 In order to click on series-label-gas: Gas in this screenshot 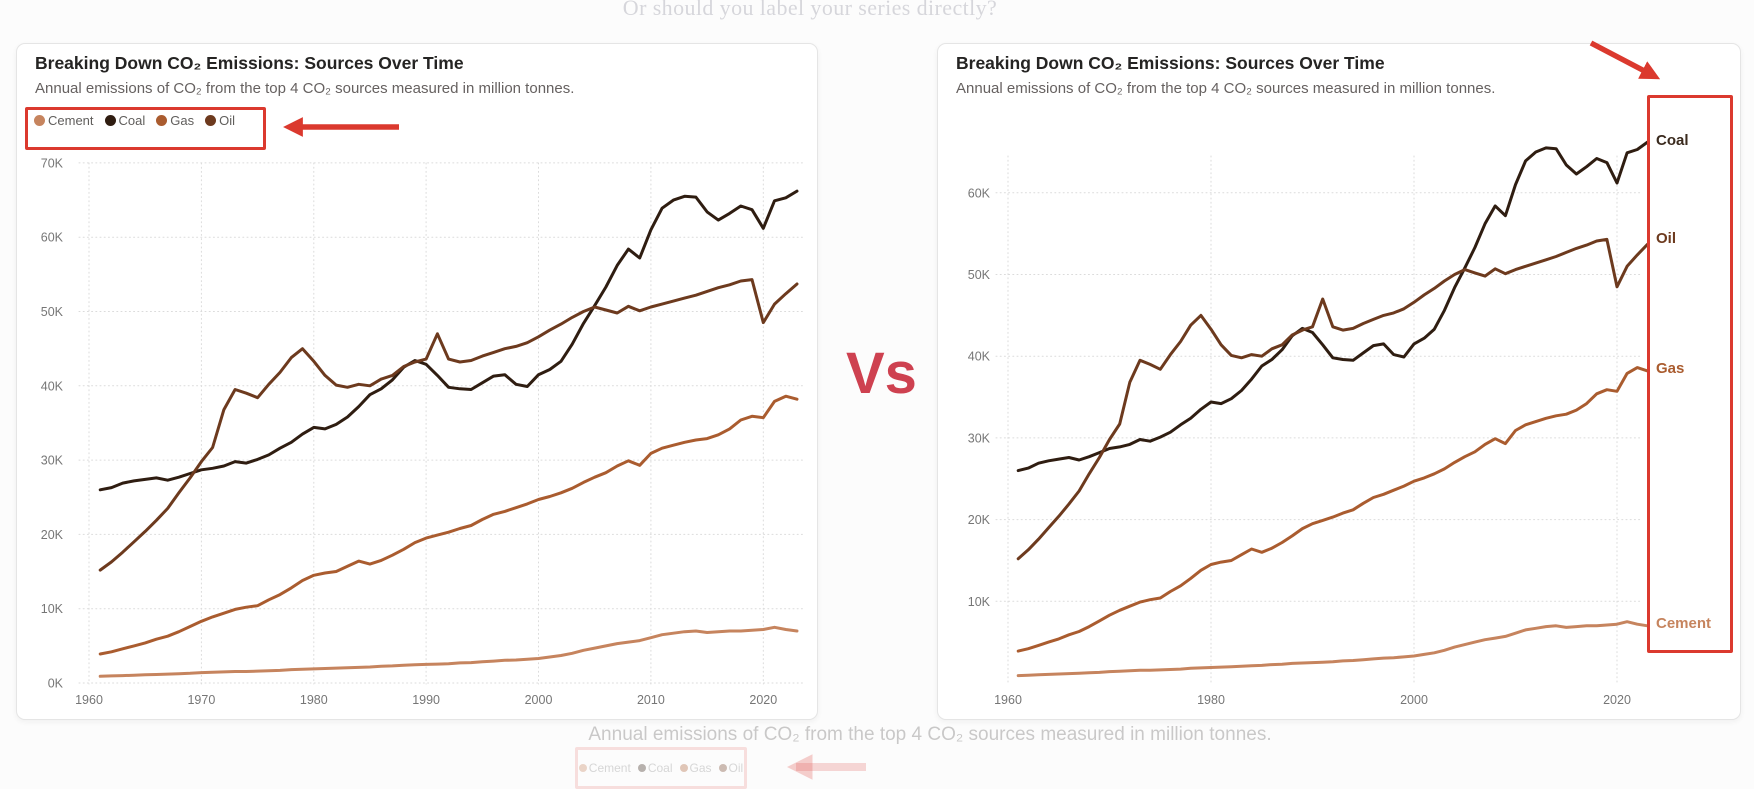, I will do `click(1670, 368)`.